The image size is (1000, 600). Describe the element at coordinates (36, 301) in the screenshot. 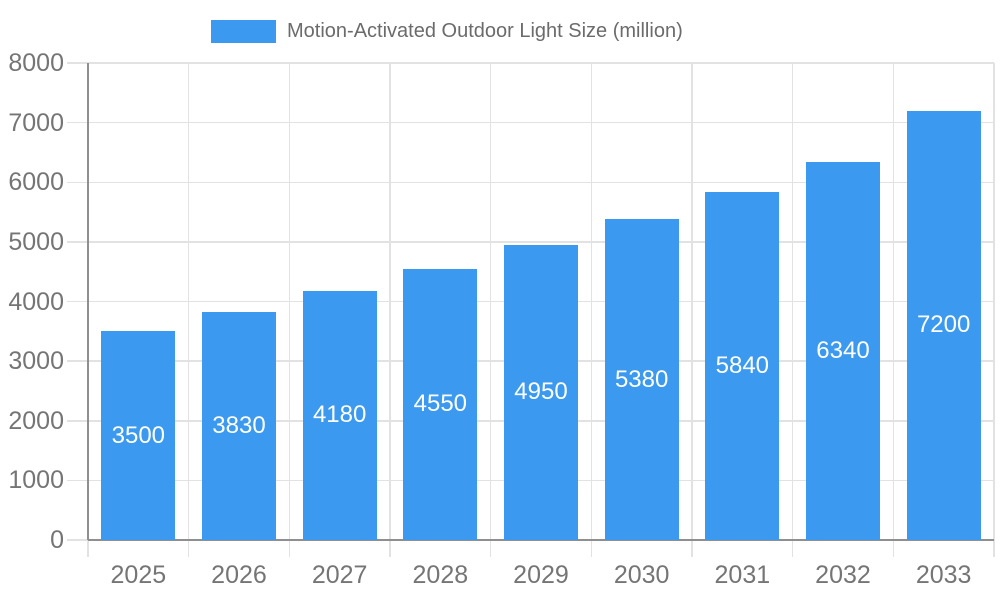

I see `y-tick-label: 4000` at that location.